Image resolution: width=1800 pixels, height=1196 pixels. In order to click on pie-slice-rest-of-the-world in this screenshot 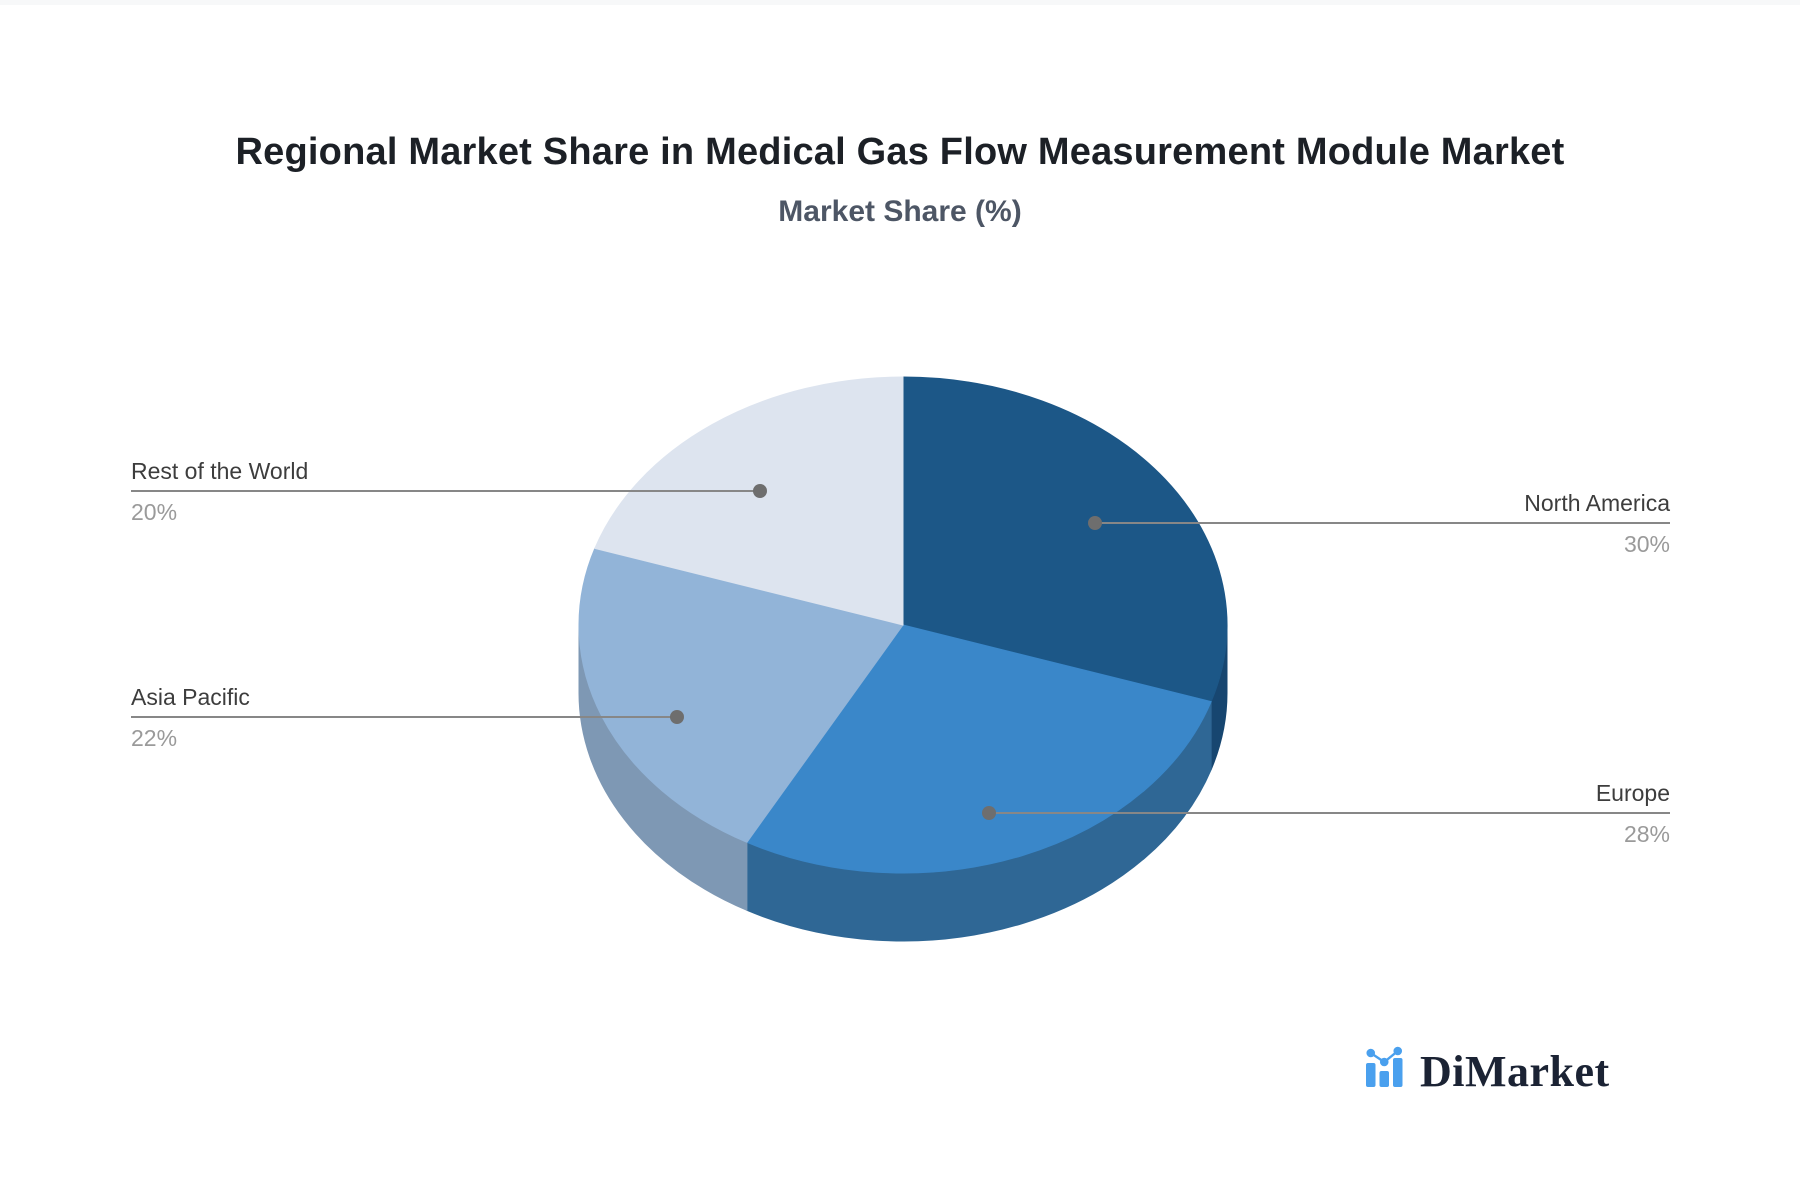, I will do `click(749, 501)`.